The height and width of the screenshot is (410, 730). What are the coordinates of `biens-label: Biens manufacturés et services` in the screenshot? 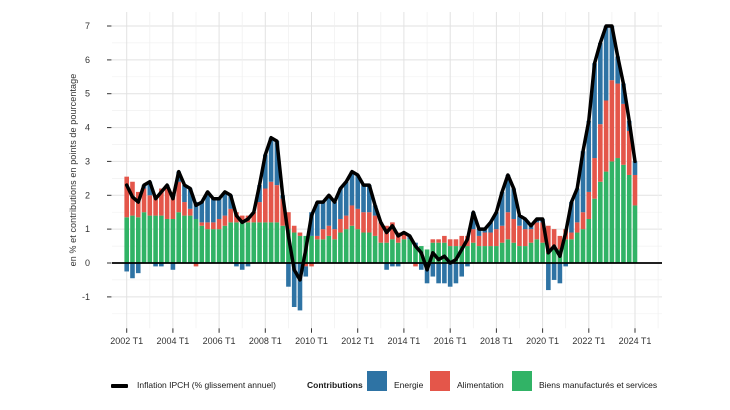 It's located at (598, 385).